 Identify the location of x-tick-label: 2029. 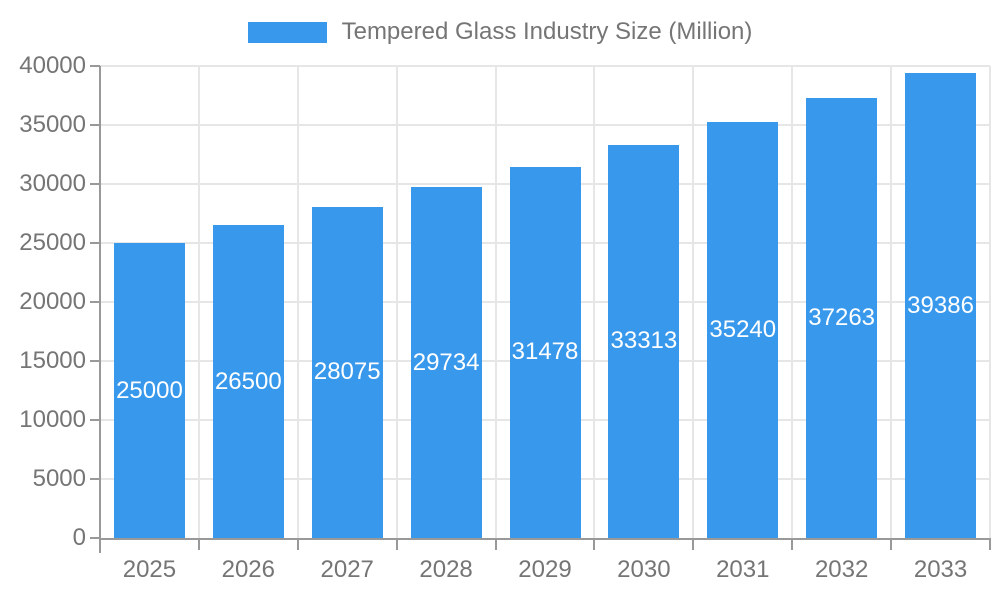
(545, 569).